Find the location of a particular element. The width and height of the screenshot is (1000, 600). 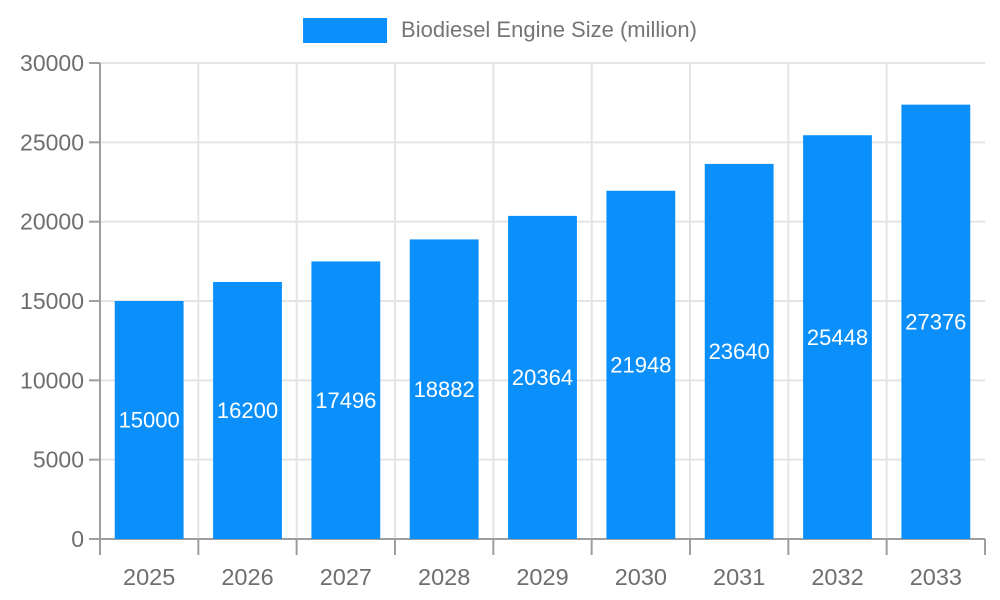

bar-value-label: 15000 is located at coordinates (149, 420).